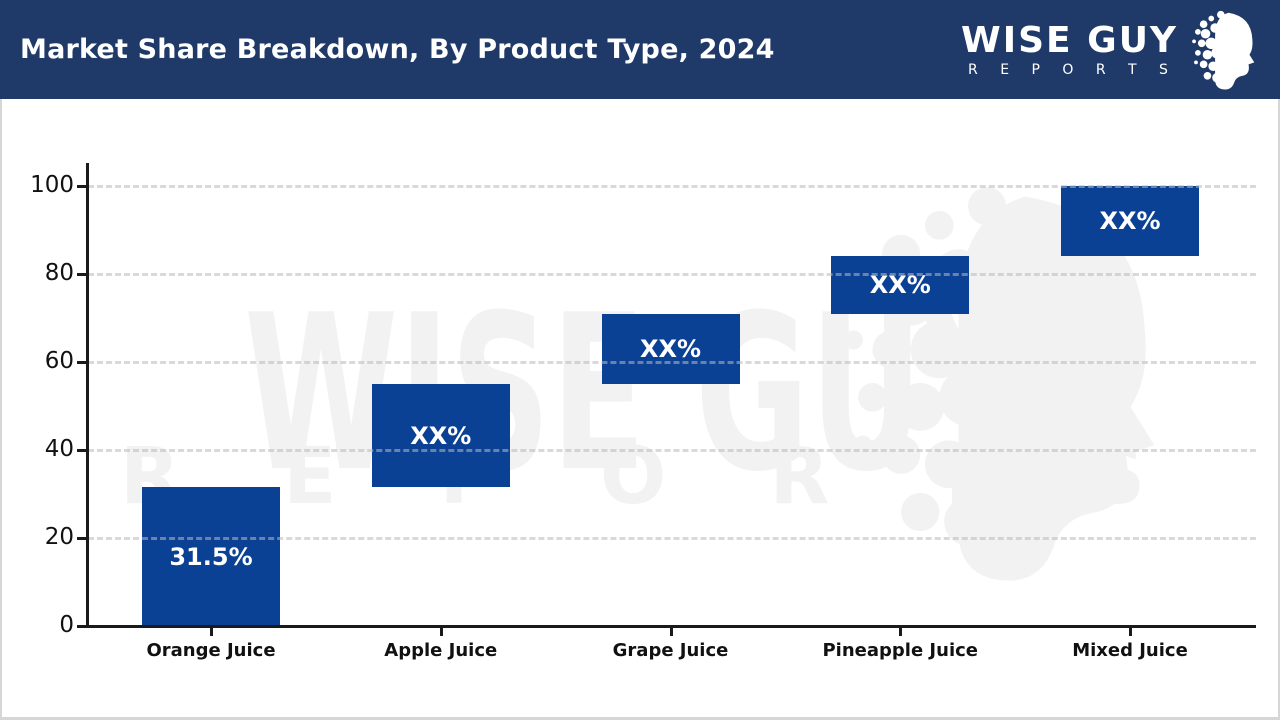 The height and width of the screenshot is (720, 1280). Describe the element at coordinates (670, 650) in the screenshot. I see `category-label: Grape Juice` at that location.